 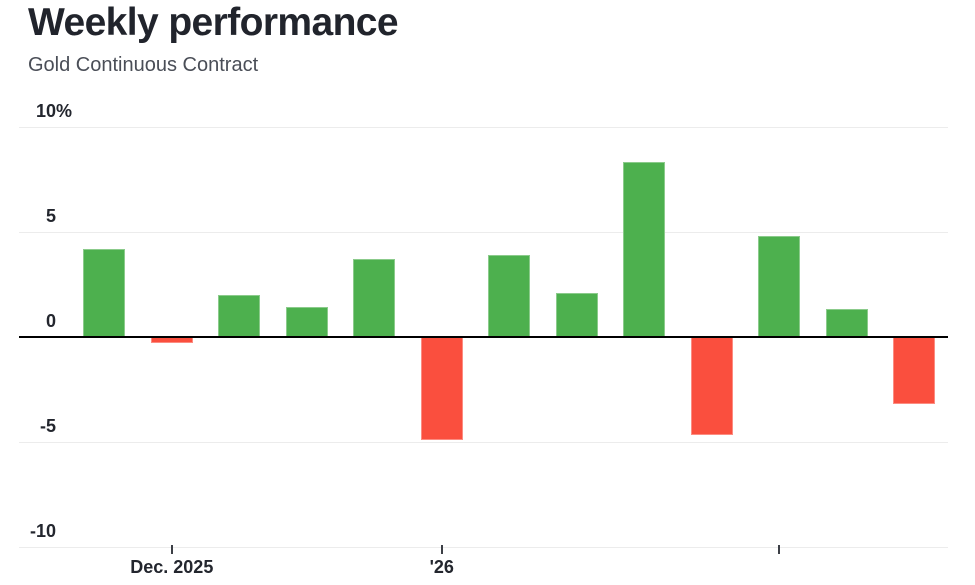 What do you see at coordinates (28, 426) in the screenshot?
I see `y-axis-label--5: -5` at bounding box center [28, 426].